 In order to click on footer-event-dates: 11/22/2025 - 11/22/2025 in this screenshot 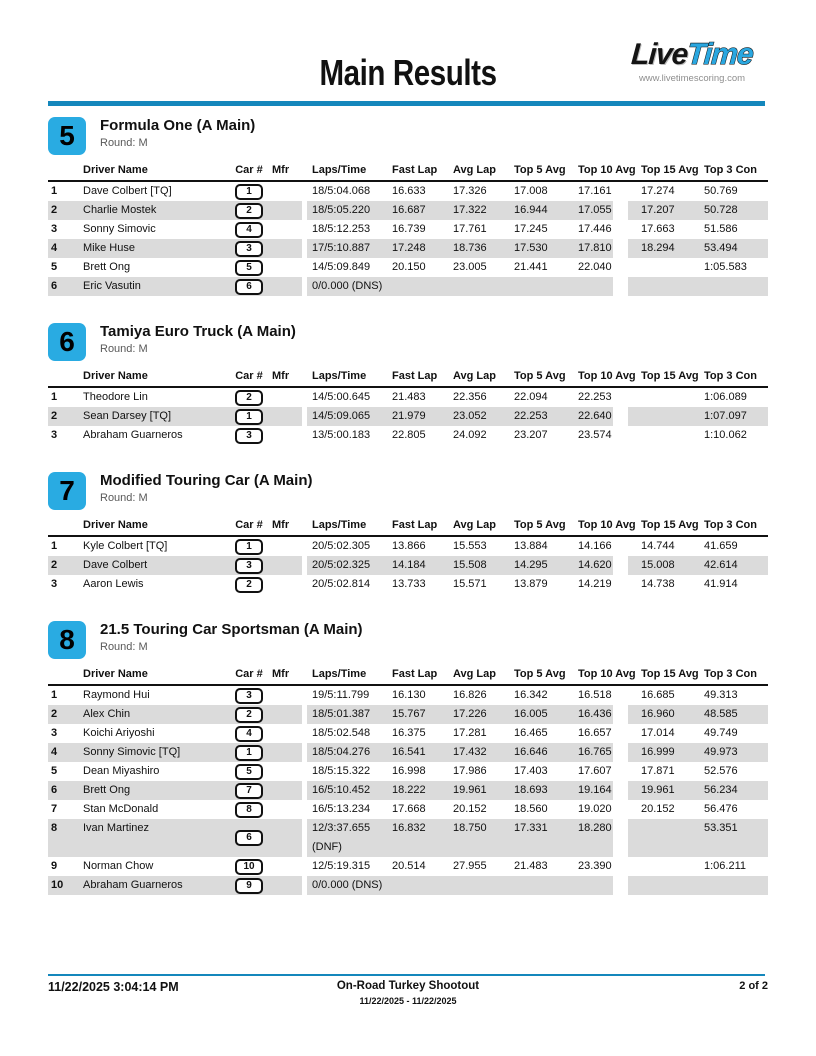, I will do `click(408, 1001)`.